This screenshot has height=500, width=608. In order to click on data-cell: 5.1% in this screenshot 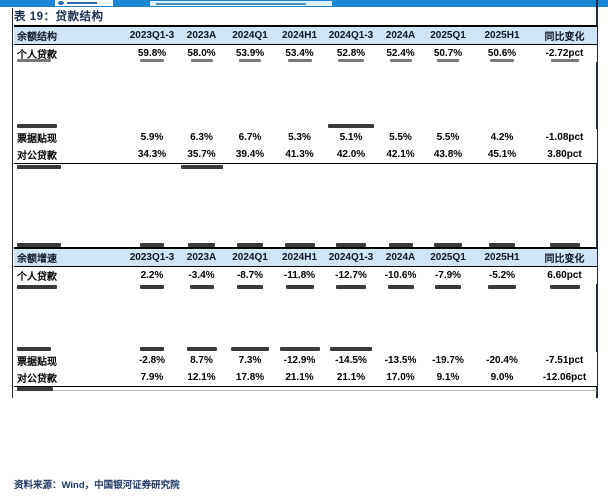, I will do `click(351, 137)`.